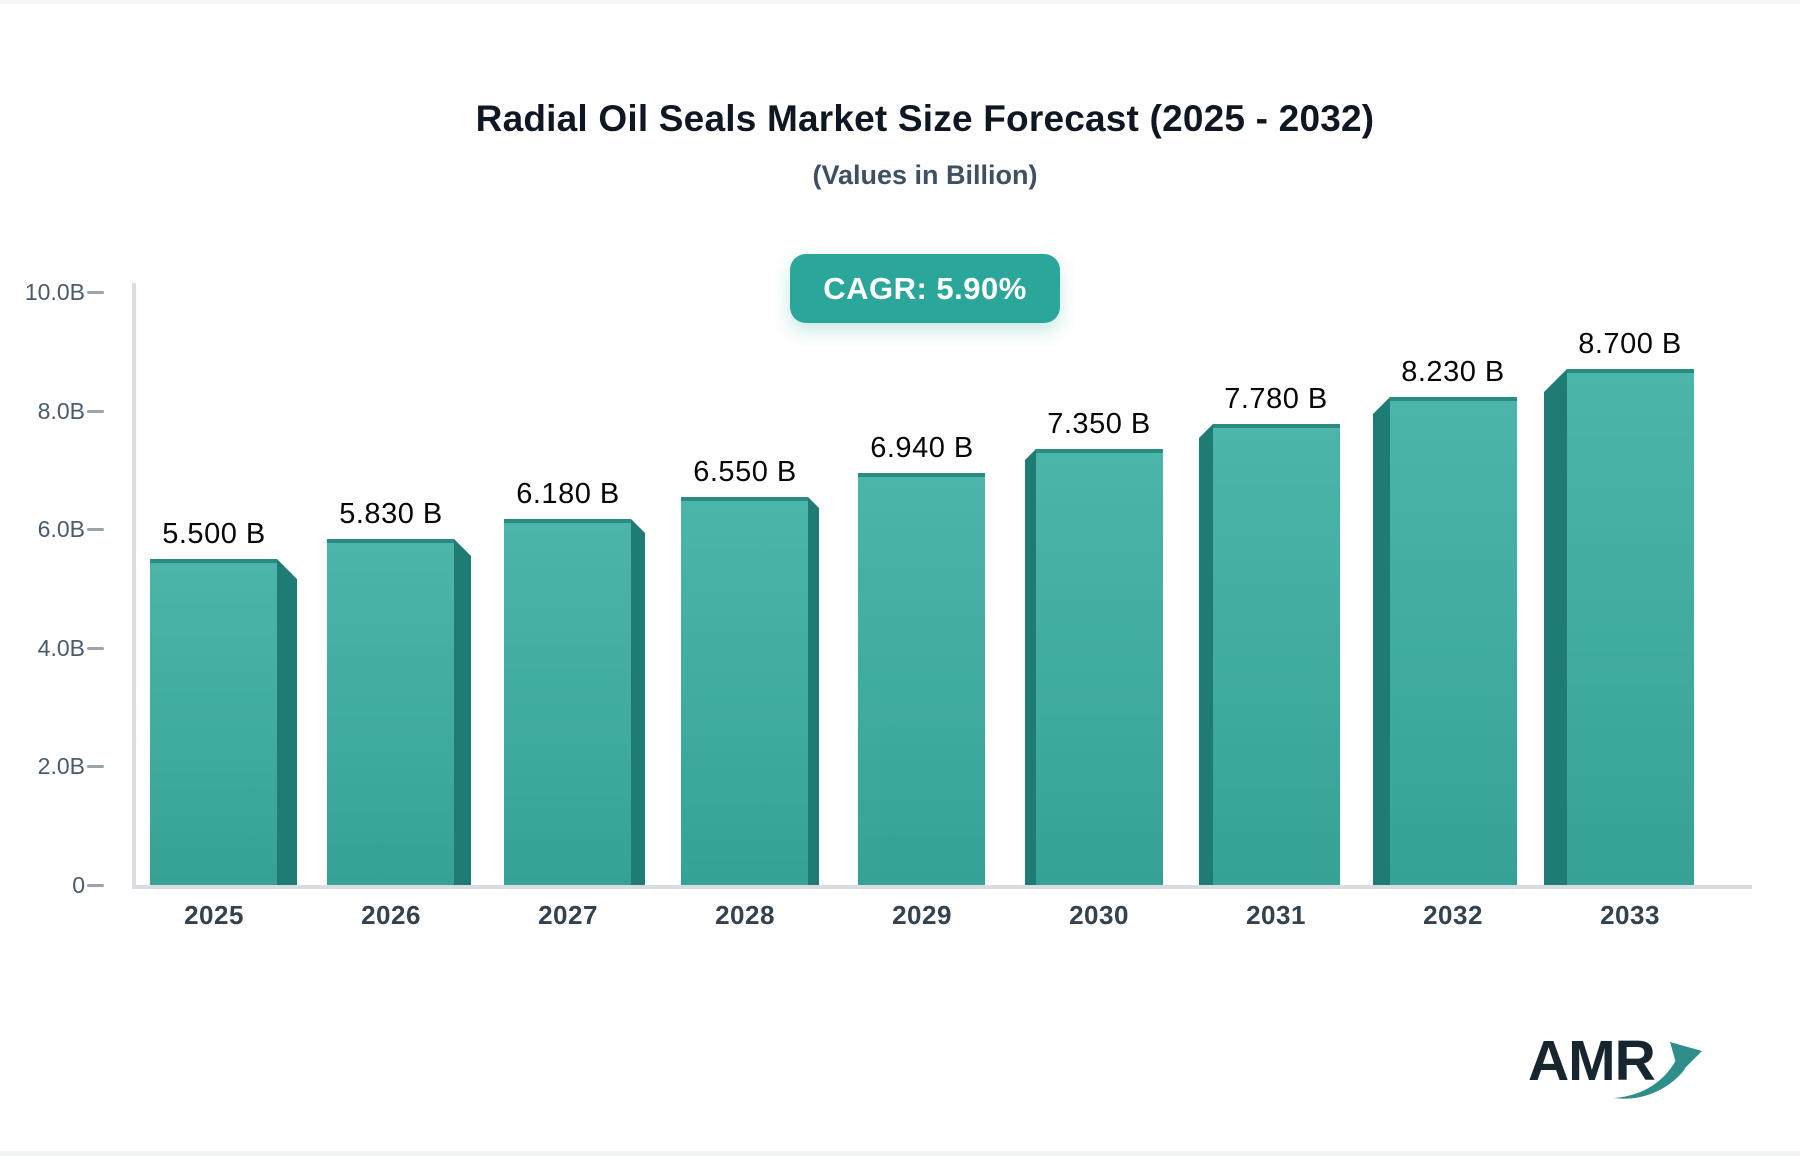 The width and height of the screenshot is (1800, 1156). I want to click on x-tick-label: 2027, so click(568, 915).